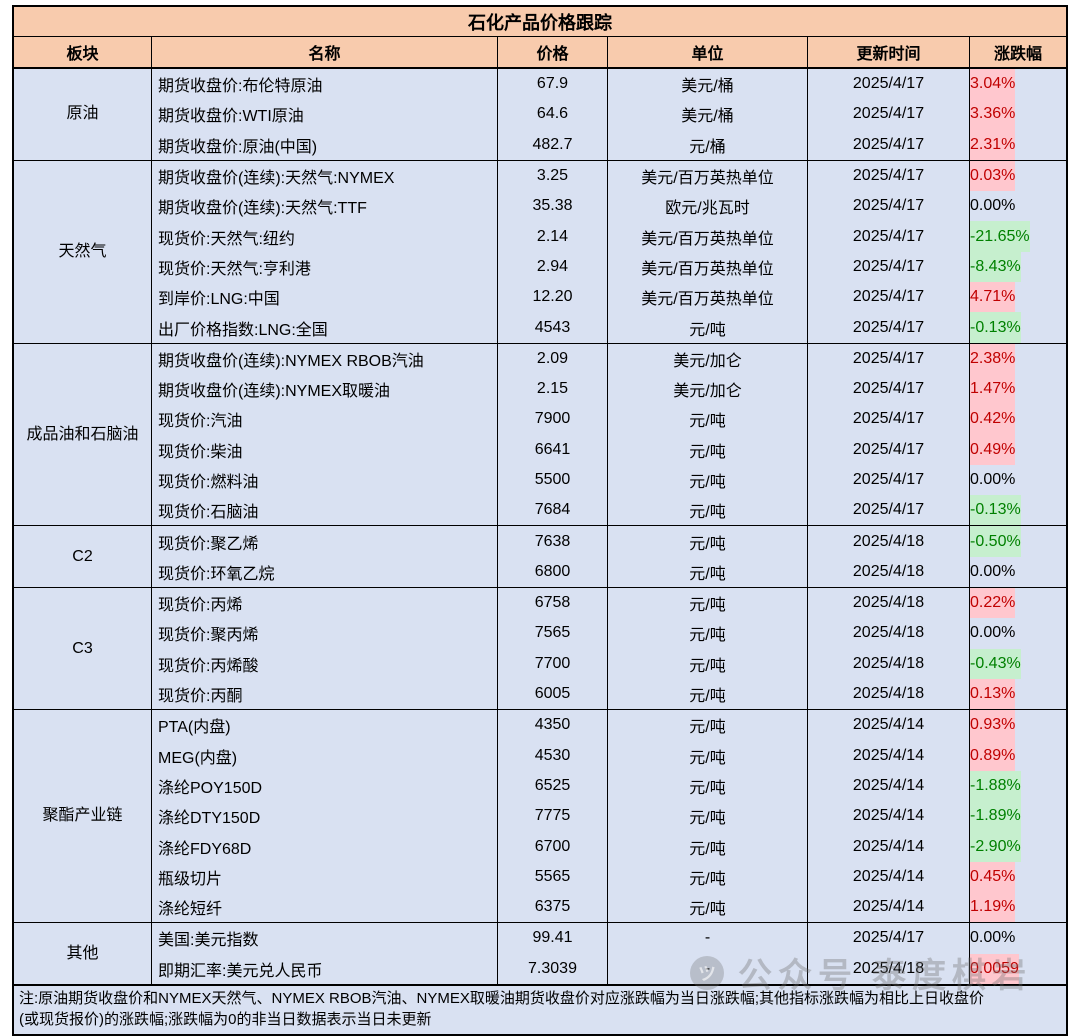 This screenshot has width=1080, height=1036. What do you see at coordinates (553, 52) in the screenshot?
I see `header-price: 价格` at bounding box center [553, 52].